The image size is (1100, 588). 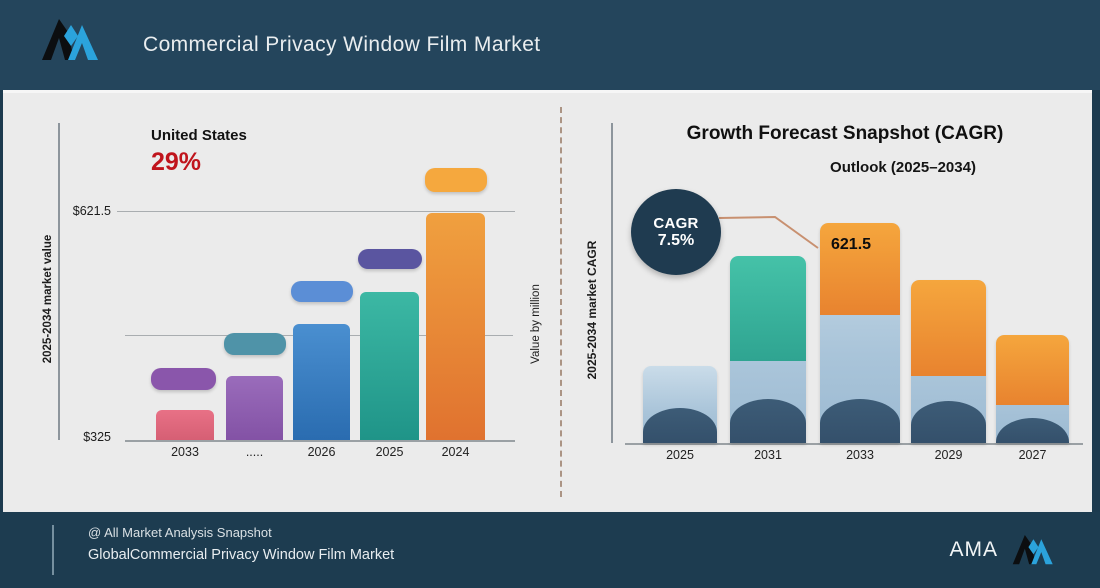 What do you see at coordinates (948, 328) in the screenshot?
I see `bar-top-segment-2029` at bounding box center [948, 328].